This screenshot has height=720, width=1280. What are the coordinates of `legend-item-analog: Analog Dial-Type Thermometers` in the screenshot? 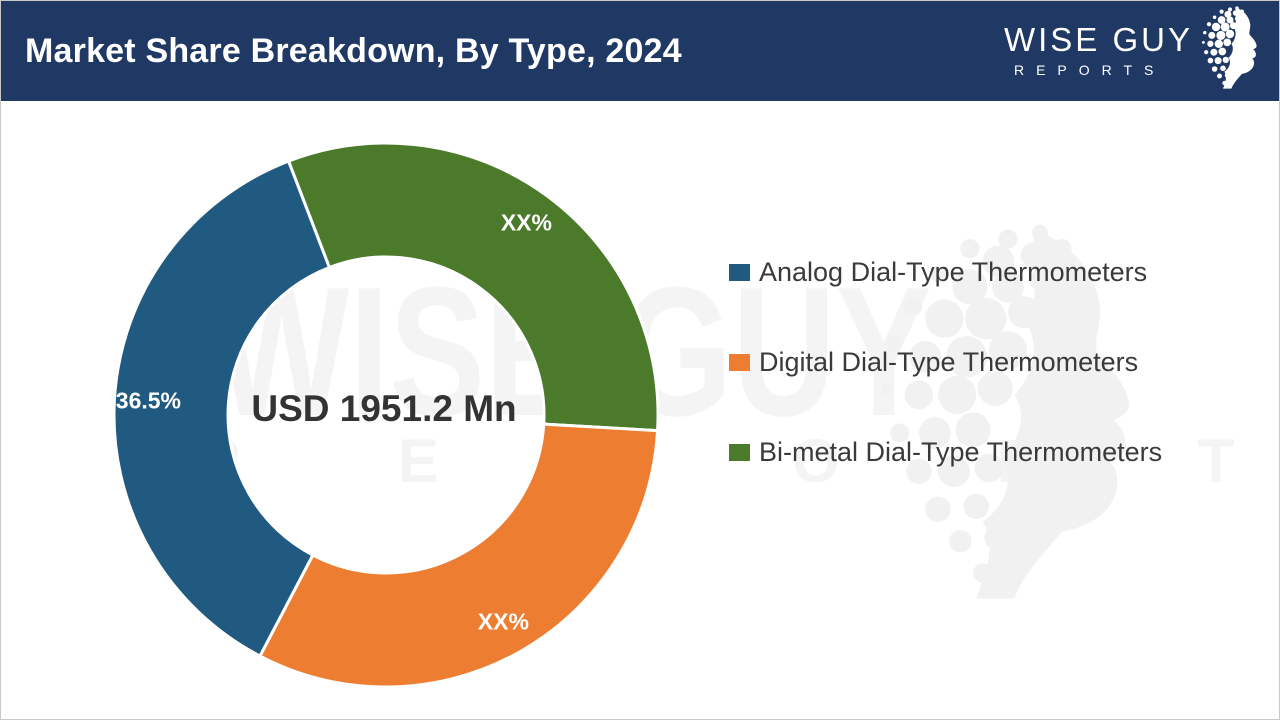 It's located at (938, 272).